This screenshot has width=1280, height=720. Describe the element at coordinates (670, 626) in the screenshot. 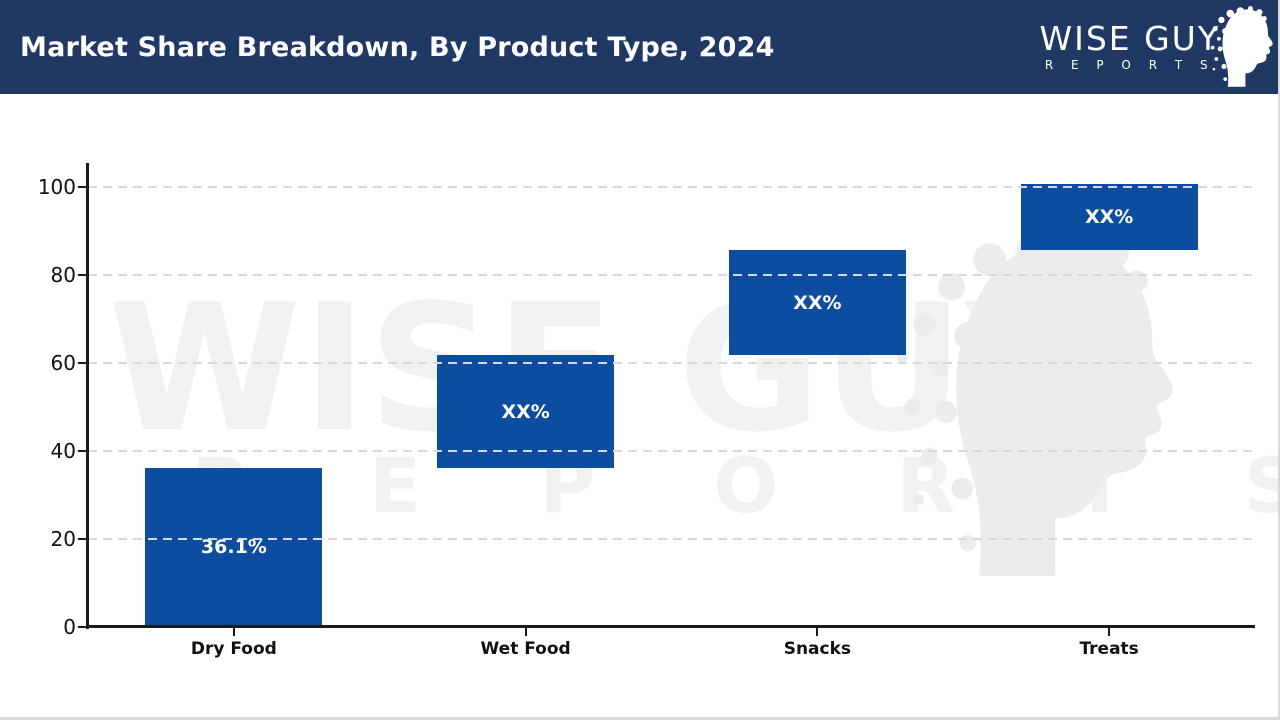

I see `x-axis-line` at that location.